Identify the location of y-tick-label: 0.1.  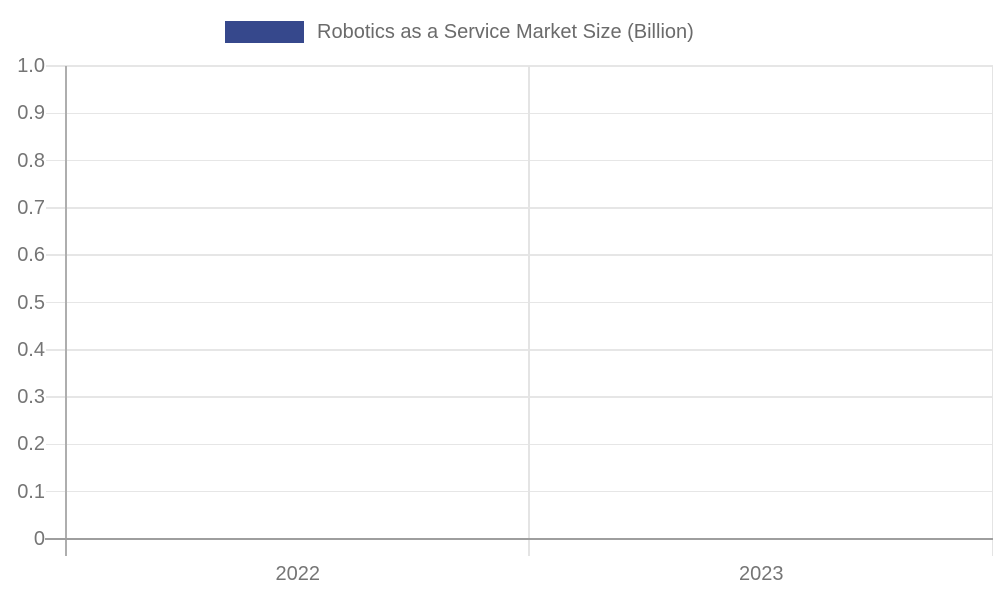
(31, 491).